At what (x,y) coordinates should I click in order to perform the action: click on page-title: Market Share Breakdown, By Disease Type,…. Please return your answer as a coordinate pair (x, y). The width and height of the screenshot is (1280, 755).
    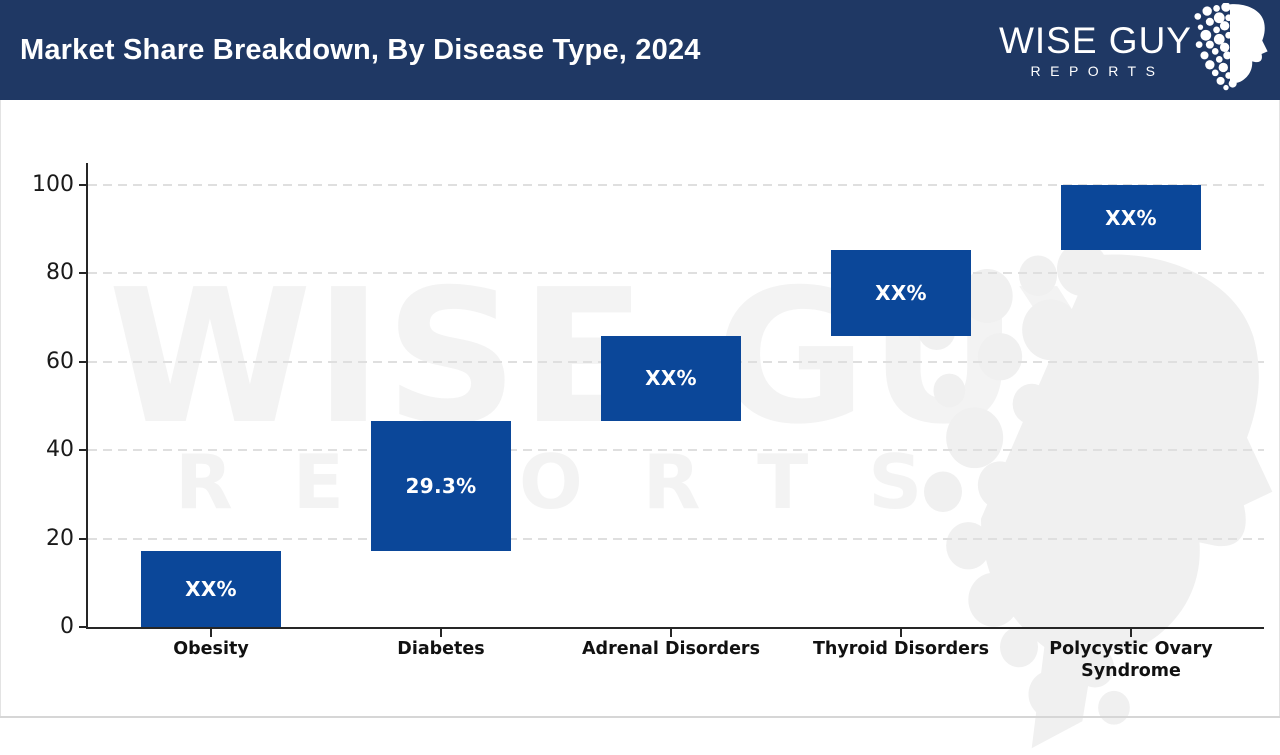
    Looking at the image, I should click on (360, 49).